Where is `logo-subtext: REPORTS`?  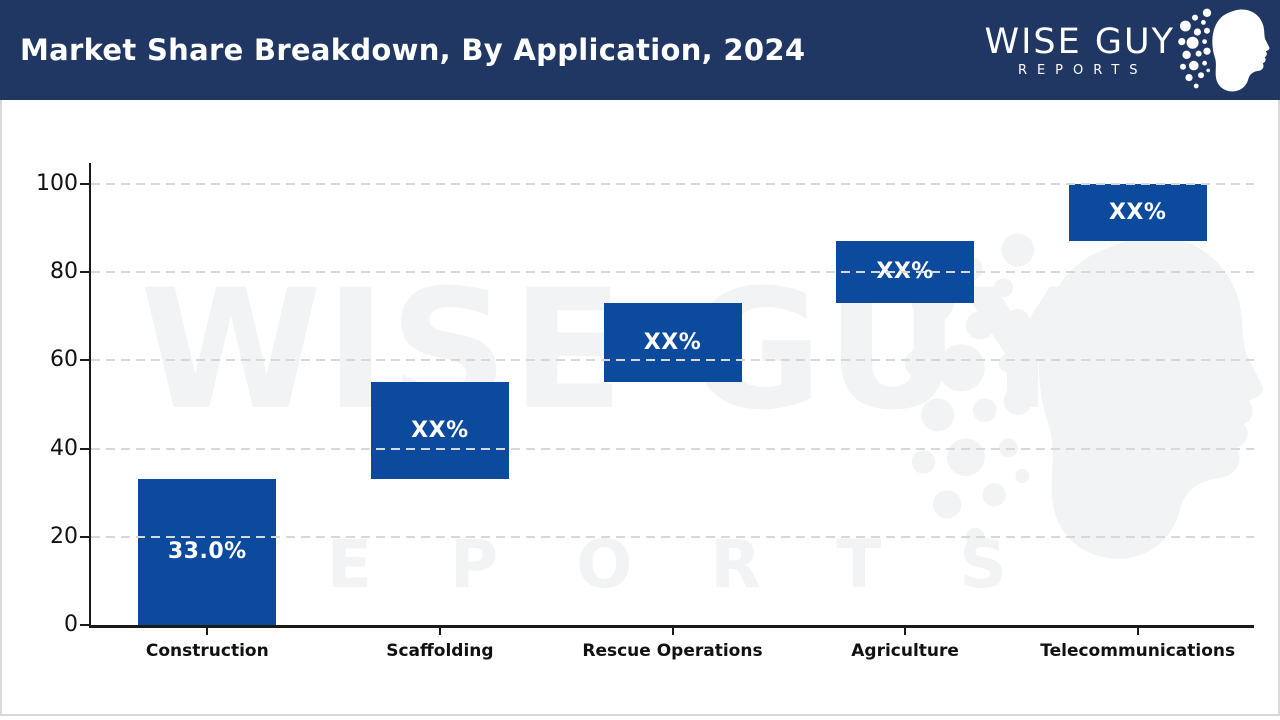
logo-subtext: REPORTS is located at coordinates (1082, 70).